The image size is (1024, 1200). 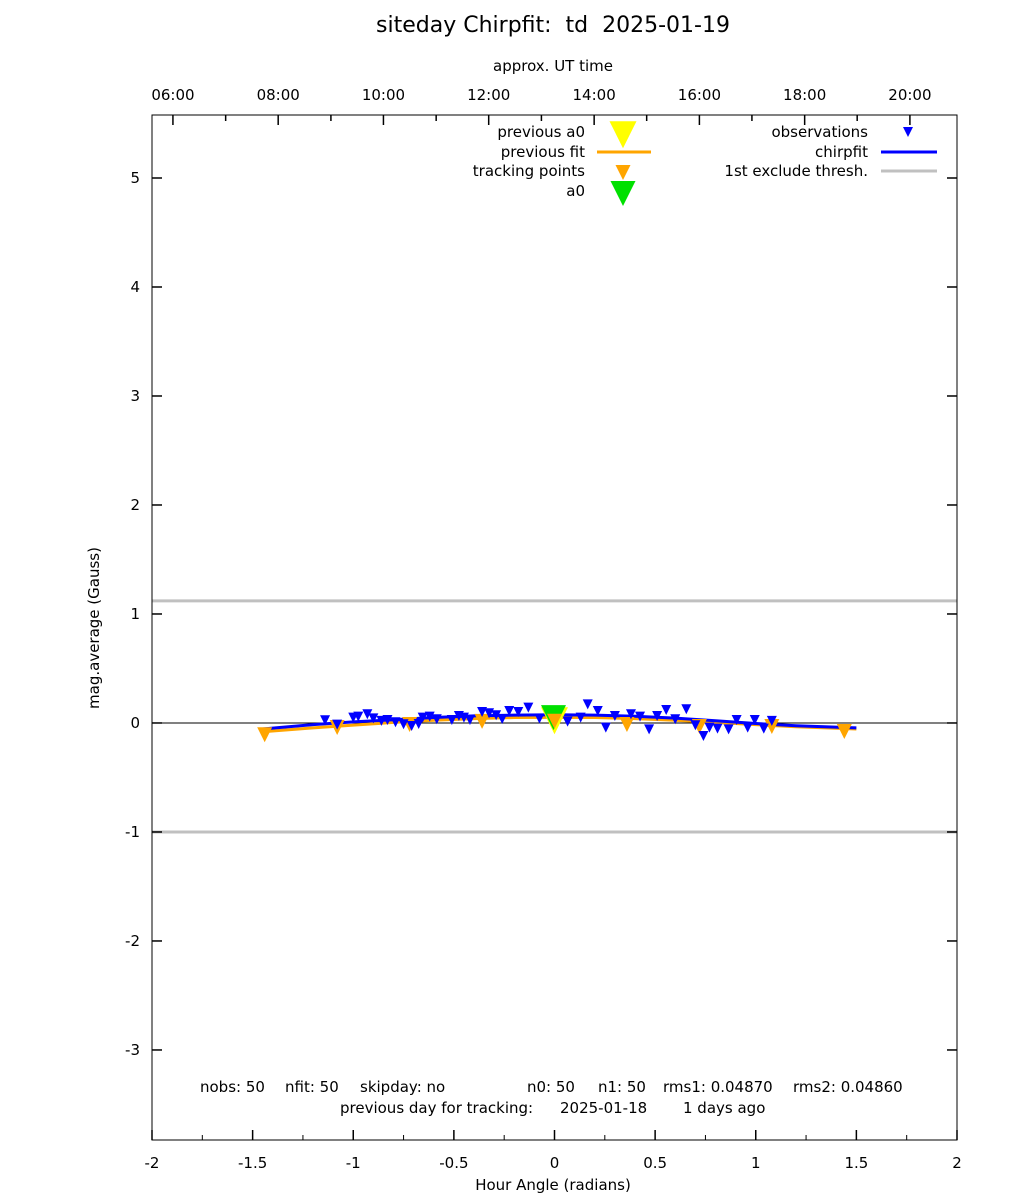 What do you see at coordinates (135, 396) in the screenshot?
I see `y-tick-label: 3` at bounding box center [135, 396].